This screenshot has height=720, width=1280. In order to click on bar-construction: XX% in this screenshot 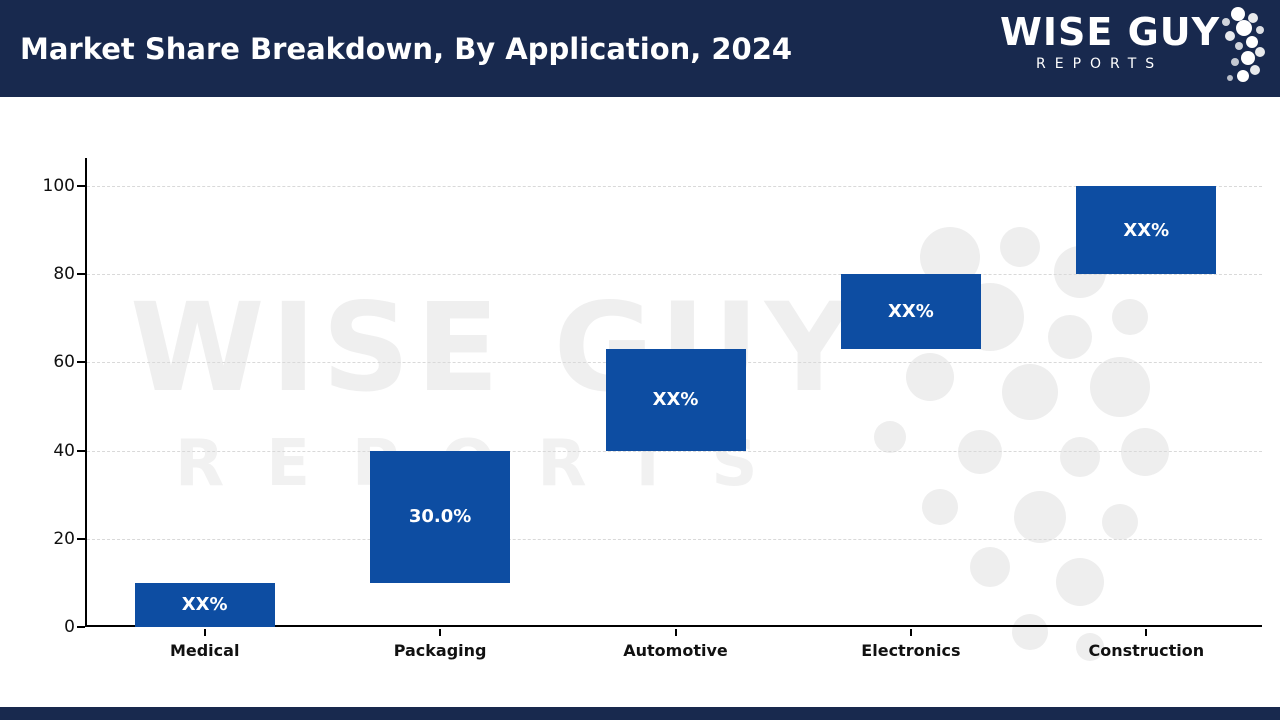, I will do `click(1146, 230)`.